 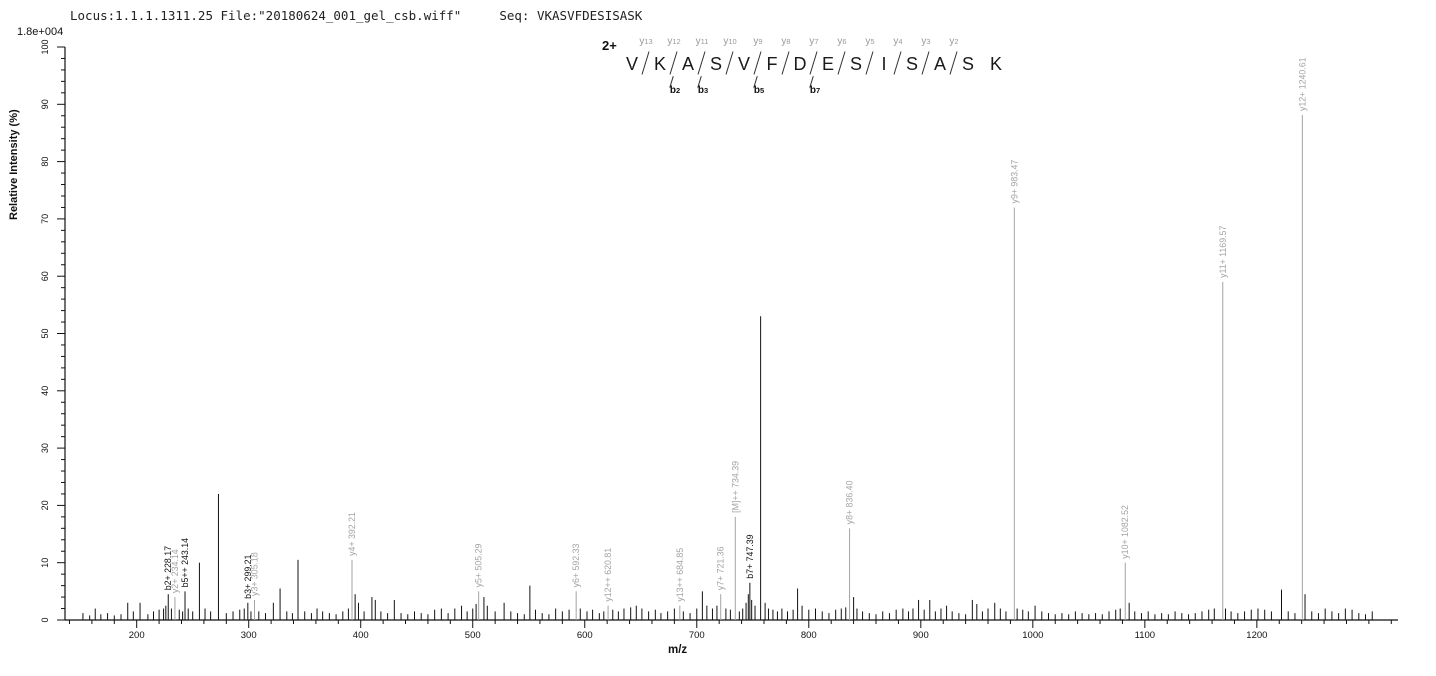 What do you see at coordinates (45, 276) in the screenshot?
I see `y-tick-label: 60` at bounding box center [45, 276].